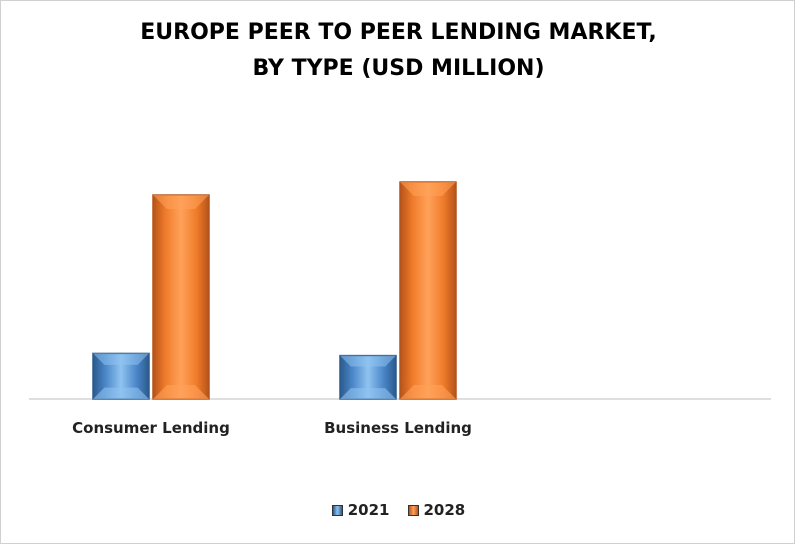 Image resolution: width=795 pixels, height=545 pixels. I want to click on bar-base-consumer-lending-2021, so click(121, 393).